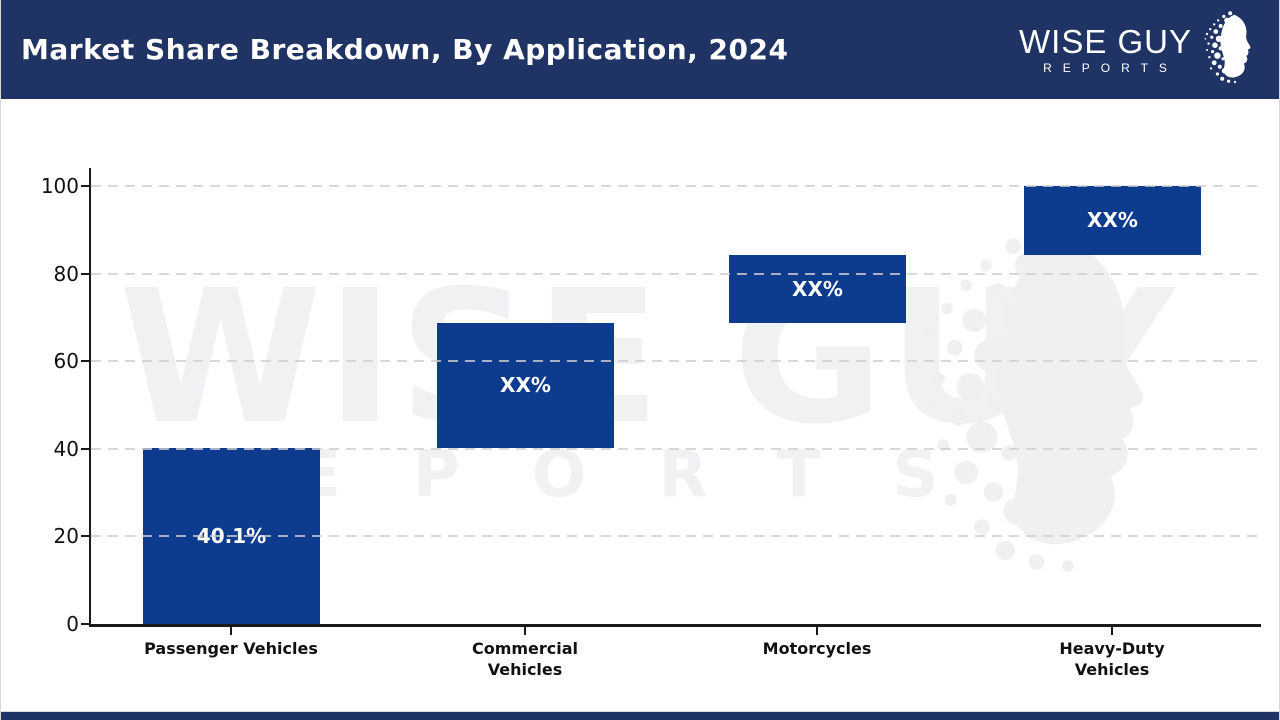 The image size is (1280, 720). Describe the element at coordinates (90, 397) in the screenshot. I see `y-axis-spine` at that location.